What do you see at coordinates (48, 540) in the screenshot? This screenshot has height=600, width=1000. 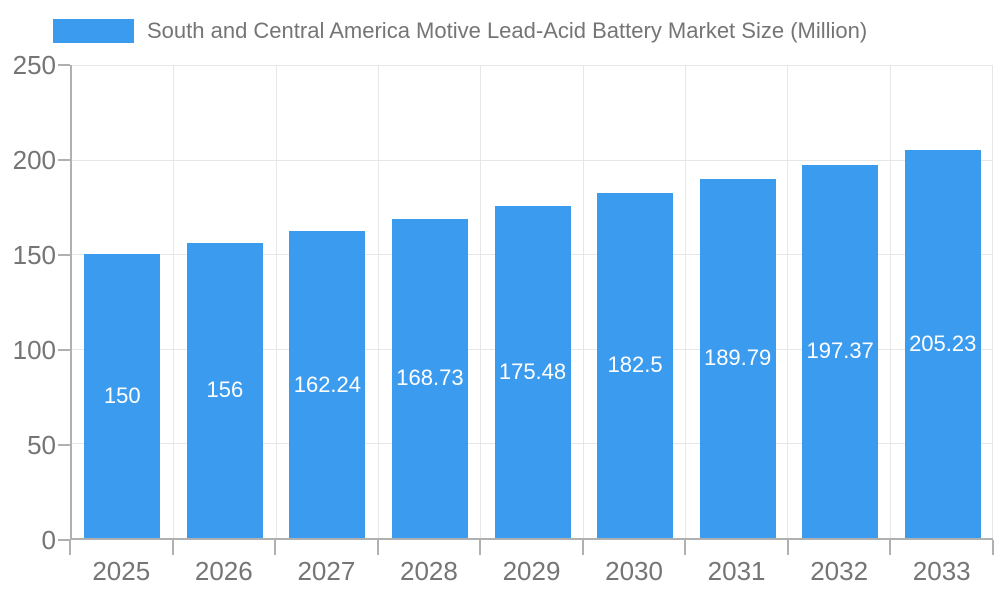 I see `y-axis-label: 0` at bounding box center [48, 540].